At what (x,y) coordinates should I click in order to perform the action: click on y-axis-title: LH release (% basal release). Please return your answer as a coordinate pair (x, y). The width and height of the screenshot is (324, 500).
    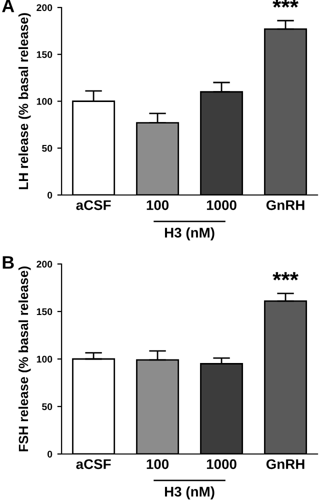
    Looking at the image, I should click on (24, 101).